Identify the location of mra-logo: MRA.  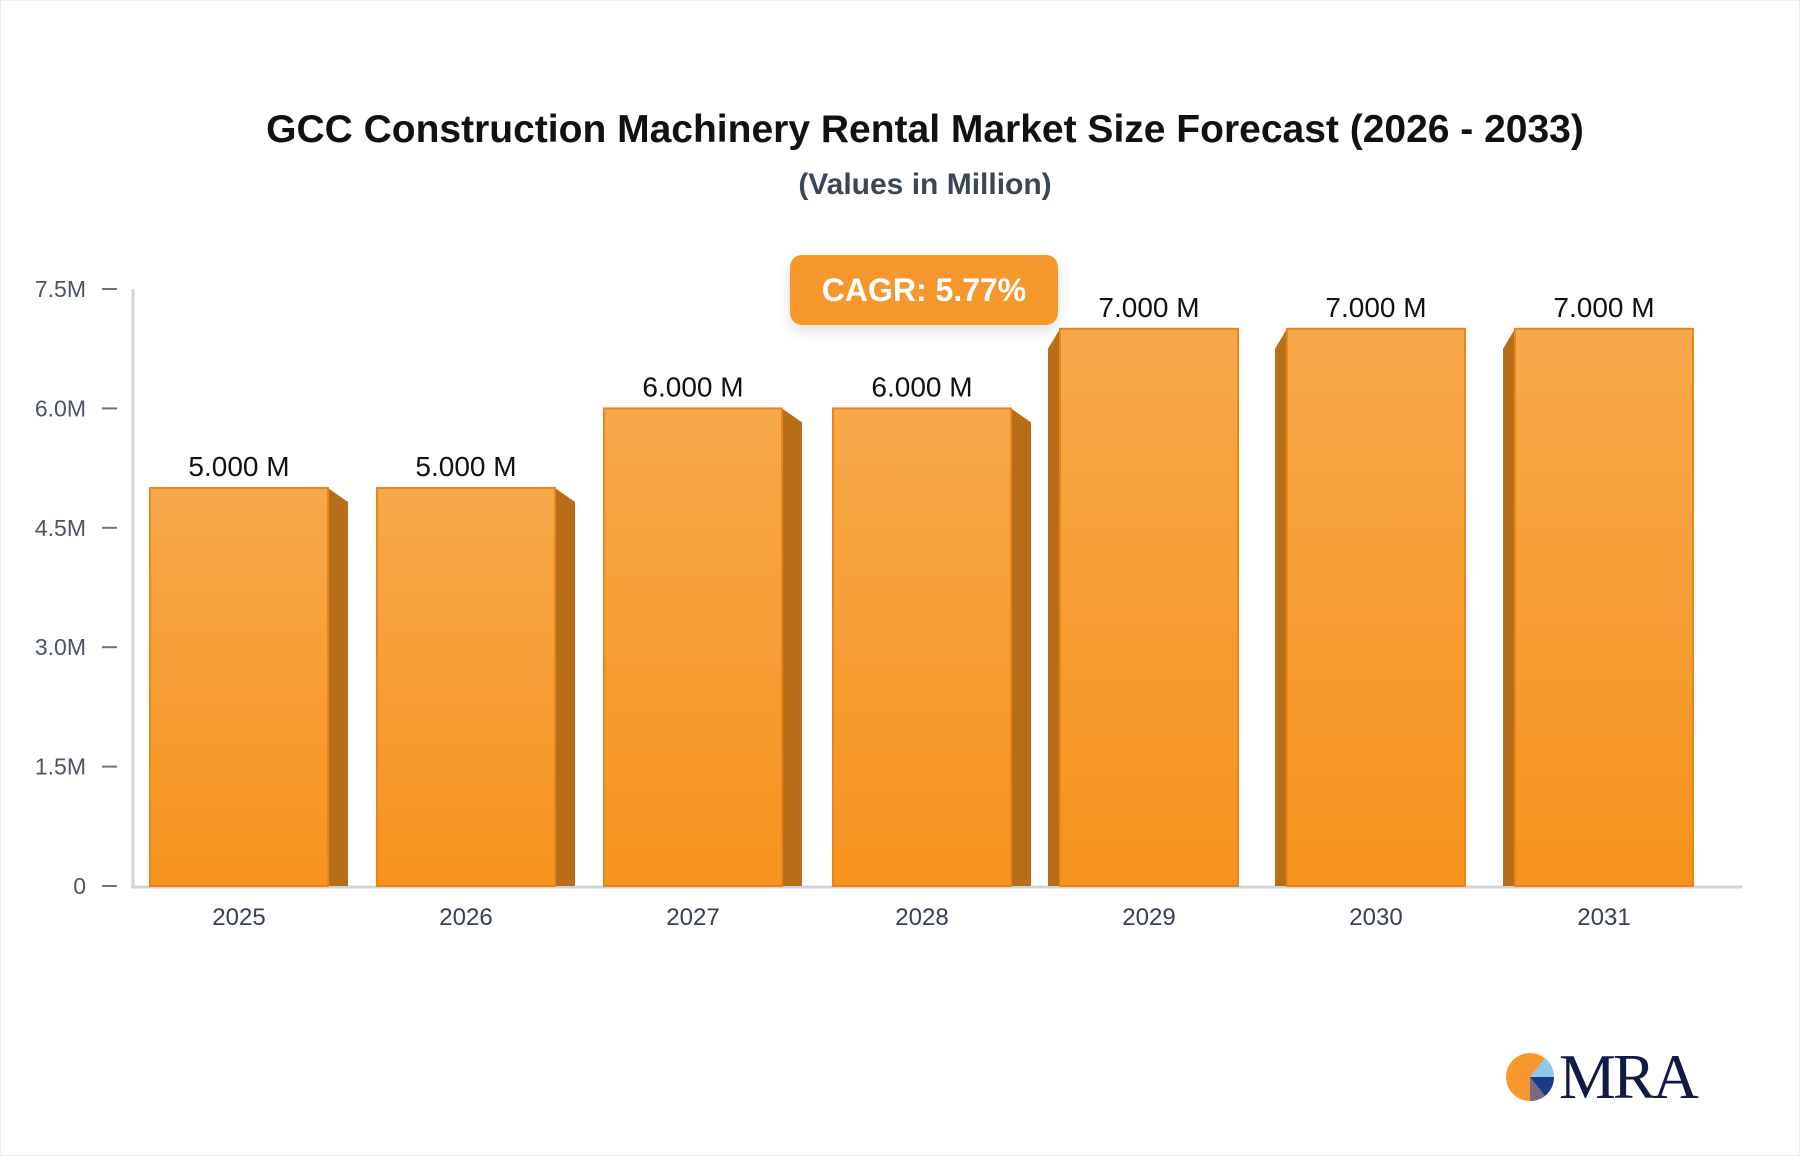
(1602, 1077).